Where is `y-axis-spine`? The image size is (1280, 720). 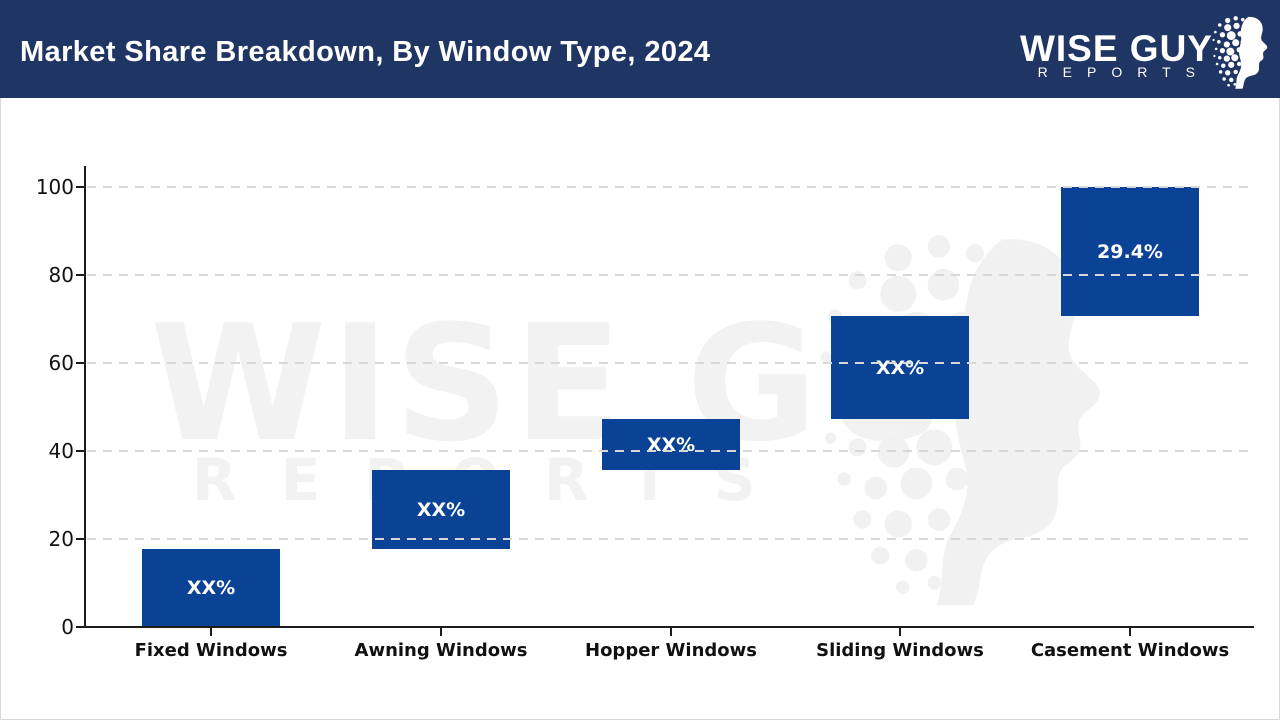
y-axis-spine is located at coordinates (85, 397).